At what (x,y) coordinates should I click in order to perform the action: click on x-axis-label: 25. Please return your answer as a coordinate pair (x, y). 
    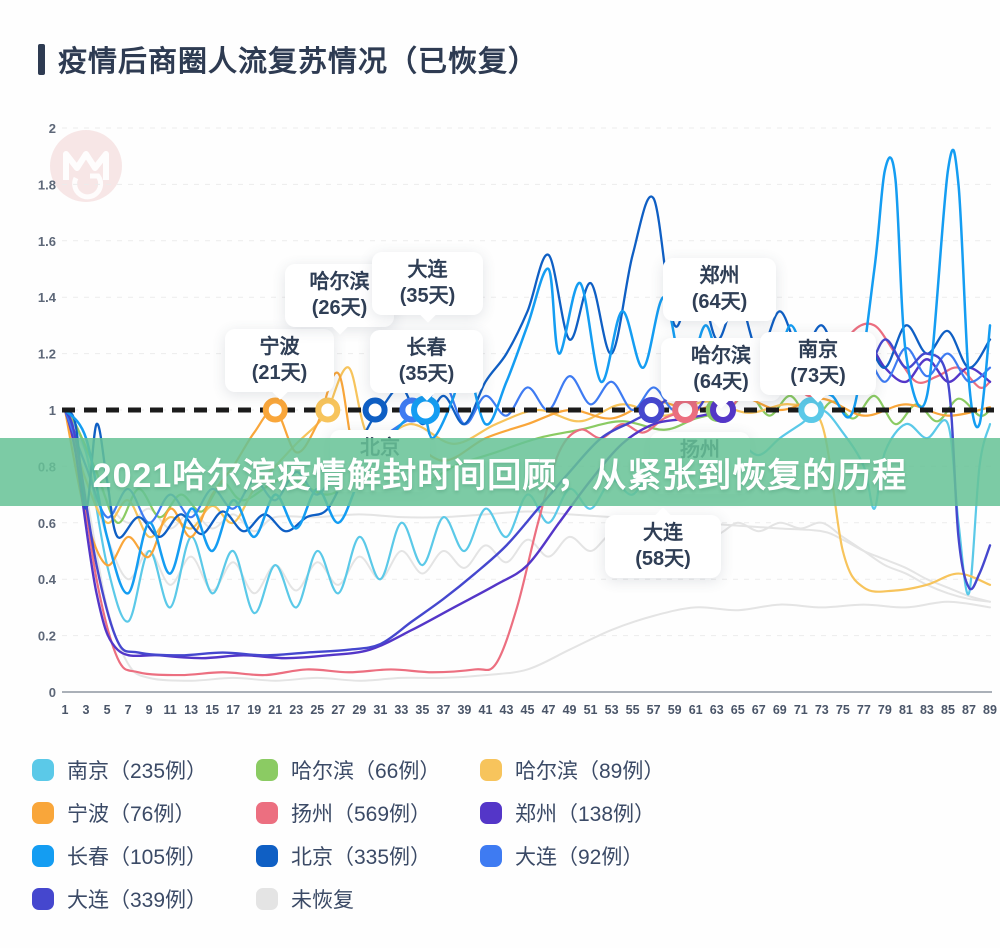
    Looking at the image, I should click on (317, 710).